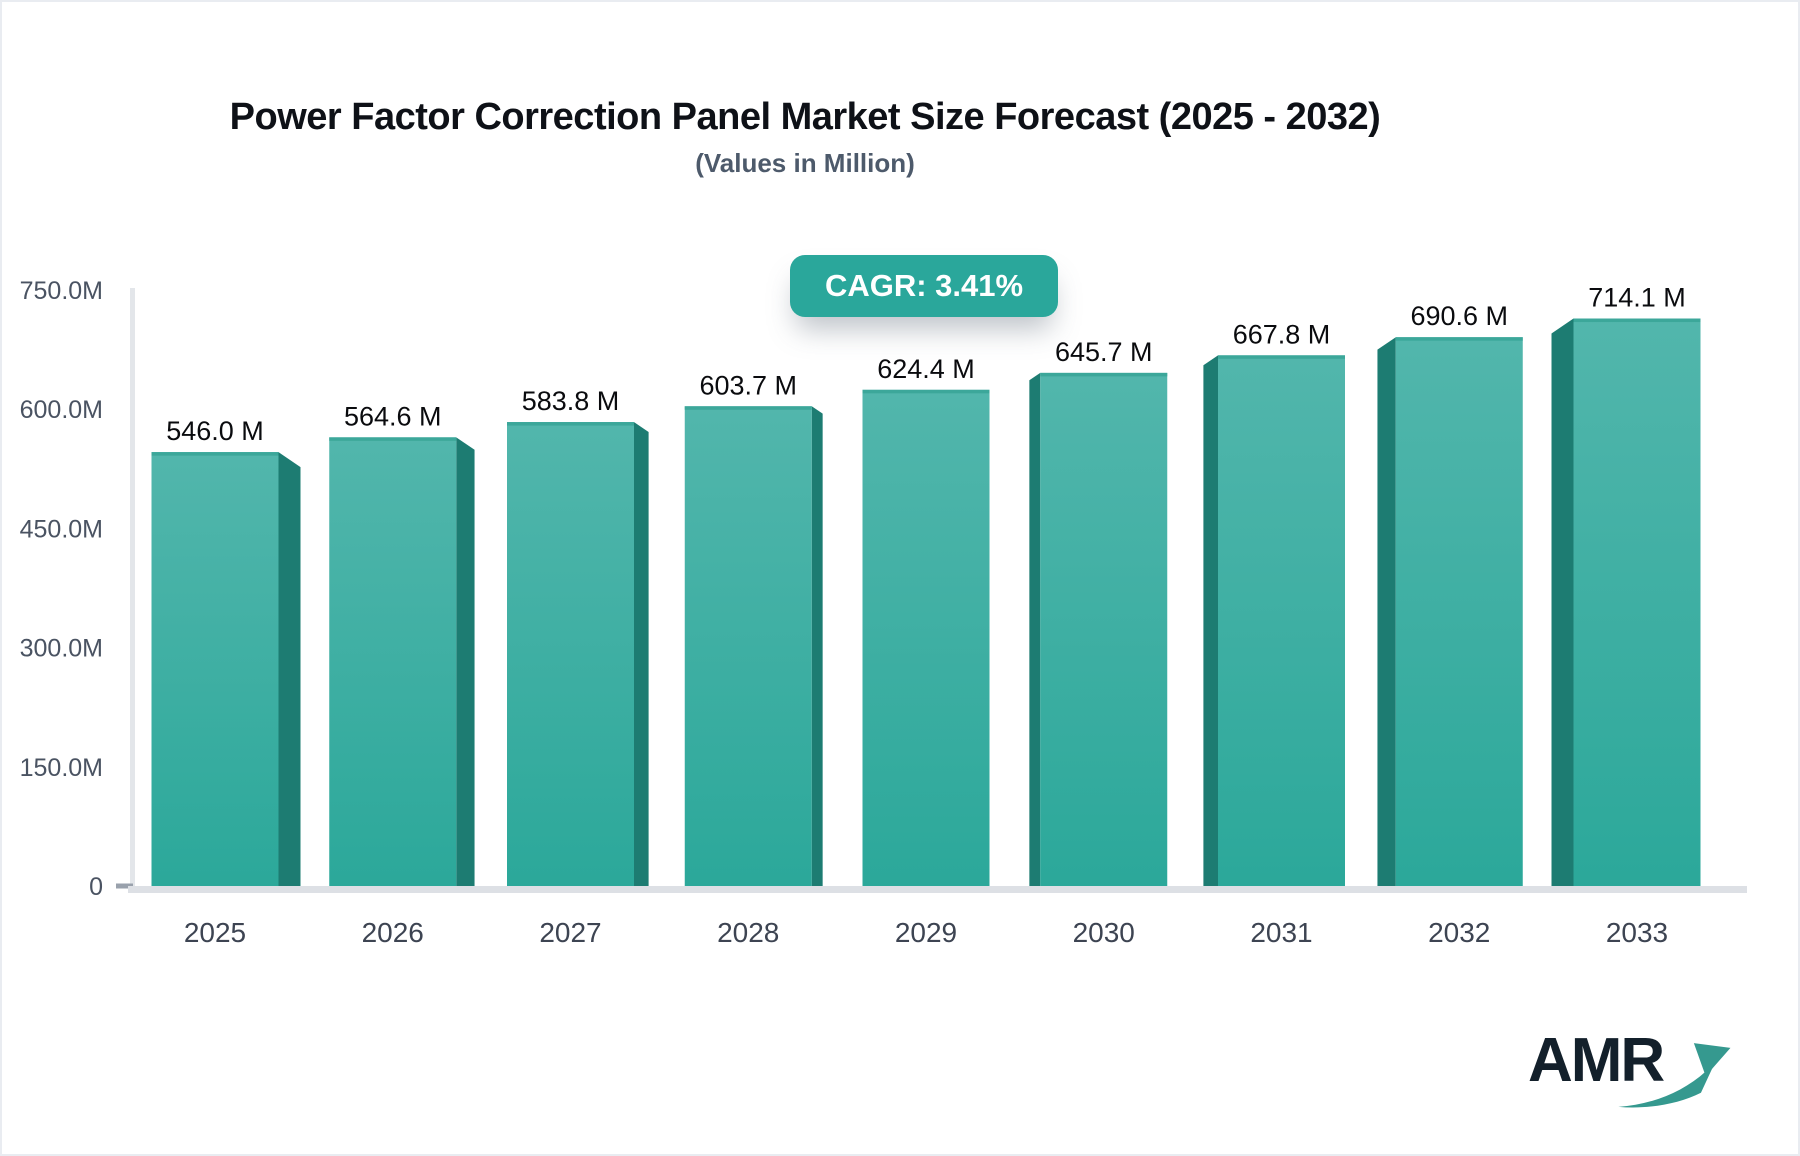 The width and height of the screenshot is (1800, 1156). What do you see at coordinates (61, 410) in the screenshot?
I see `y-tick-label-4: 600.0M` at bounding box center [61, 410].